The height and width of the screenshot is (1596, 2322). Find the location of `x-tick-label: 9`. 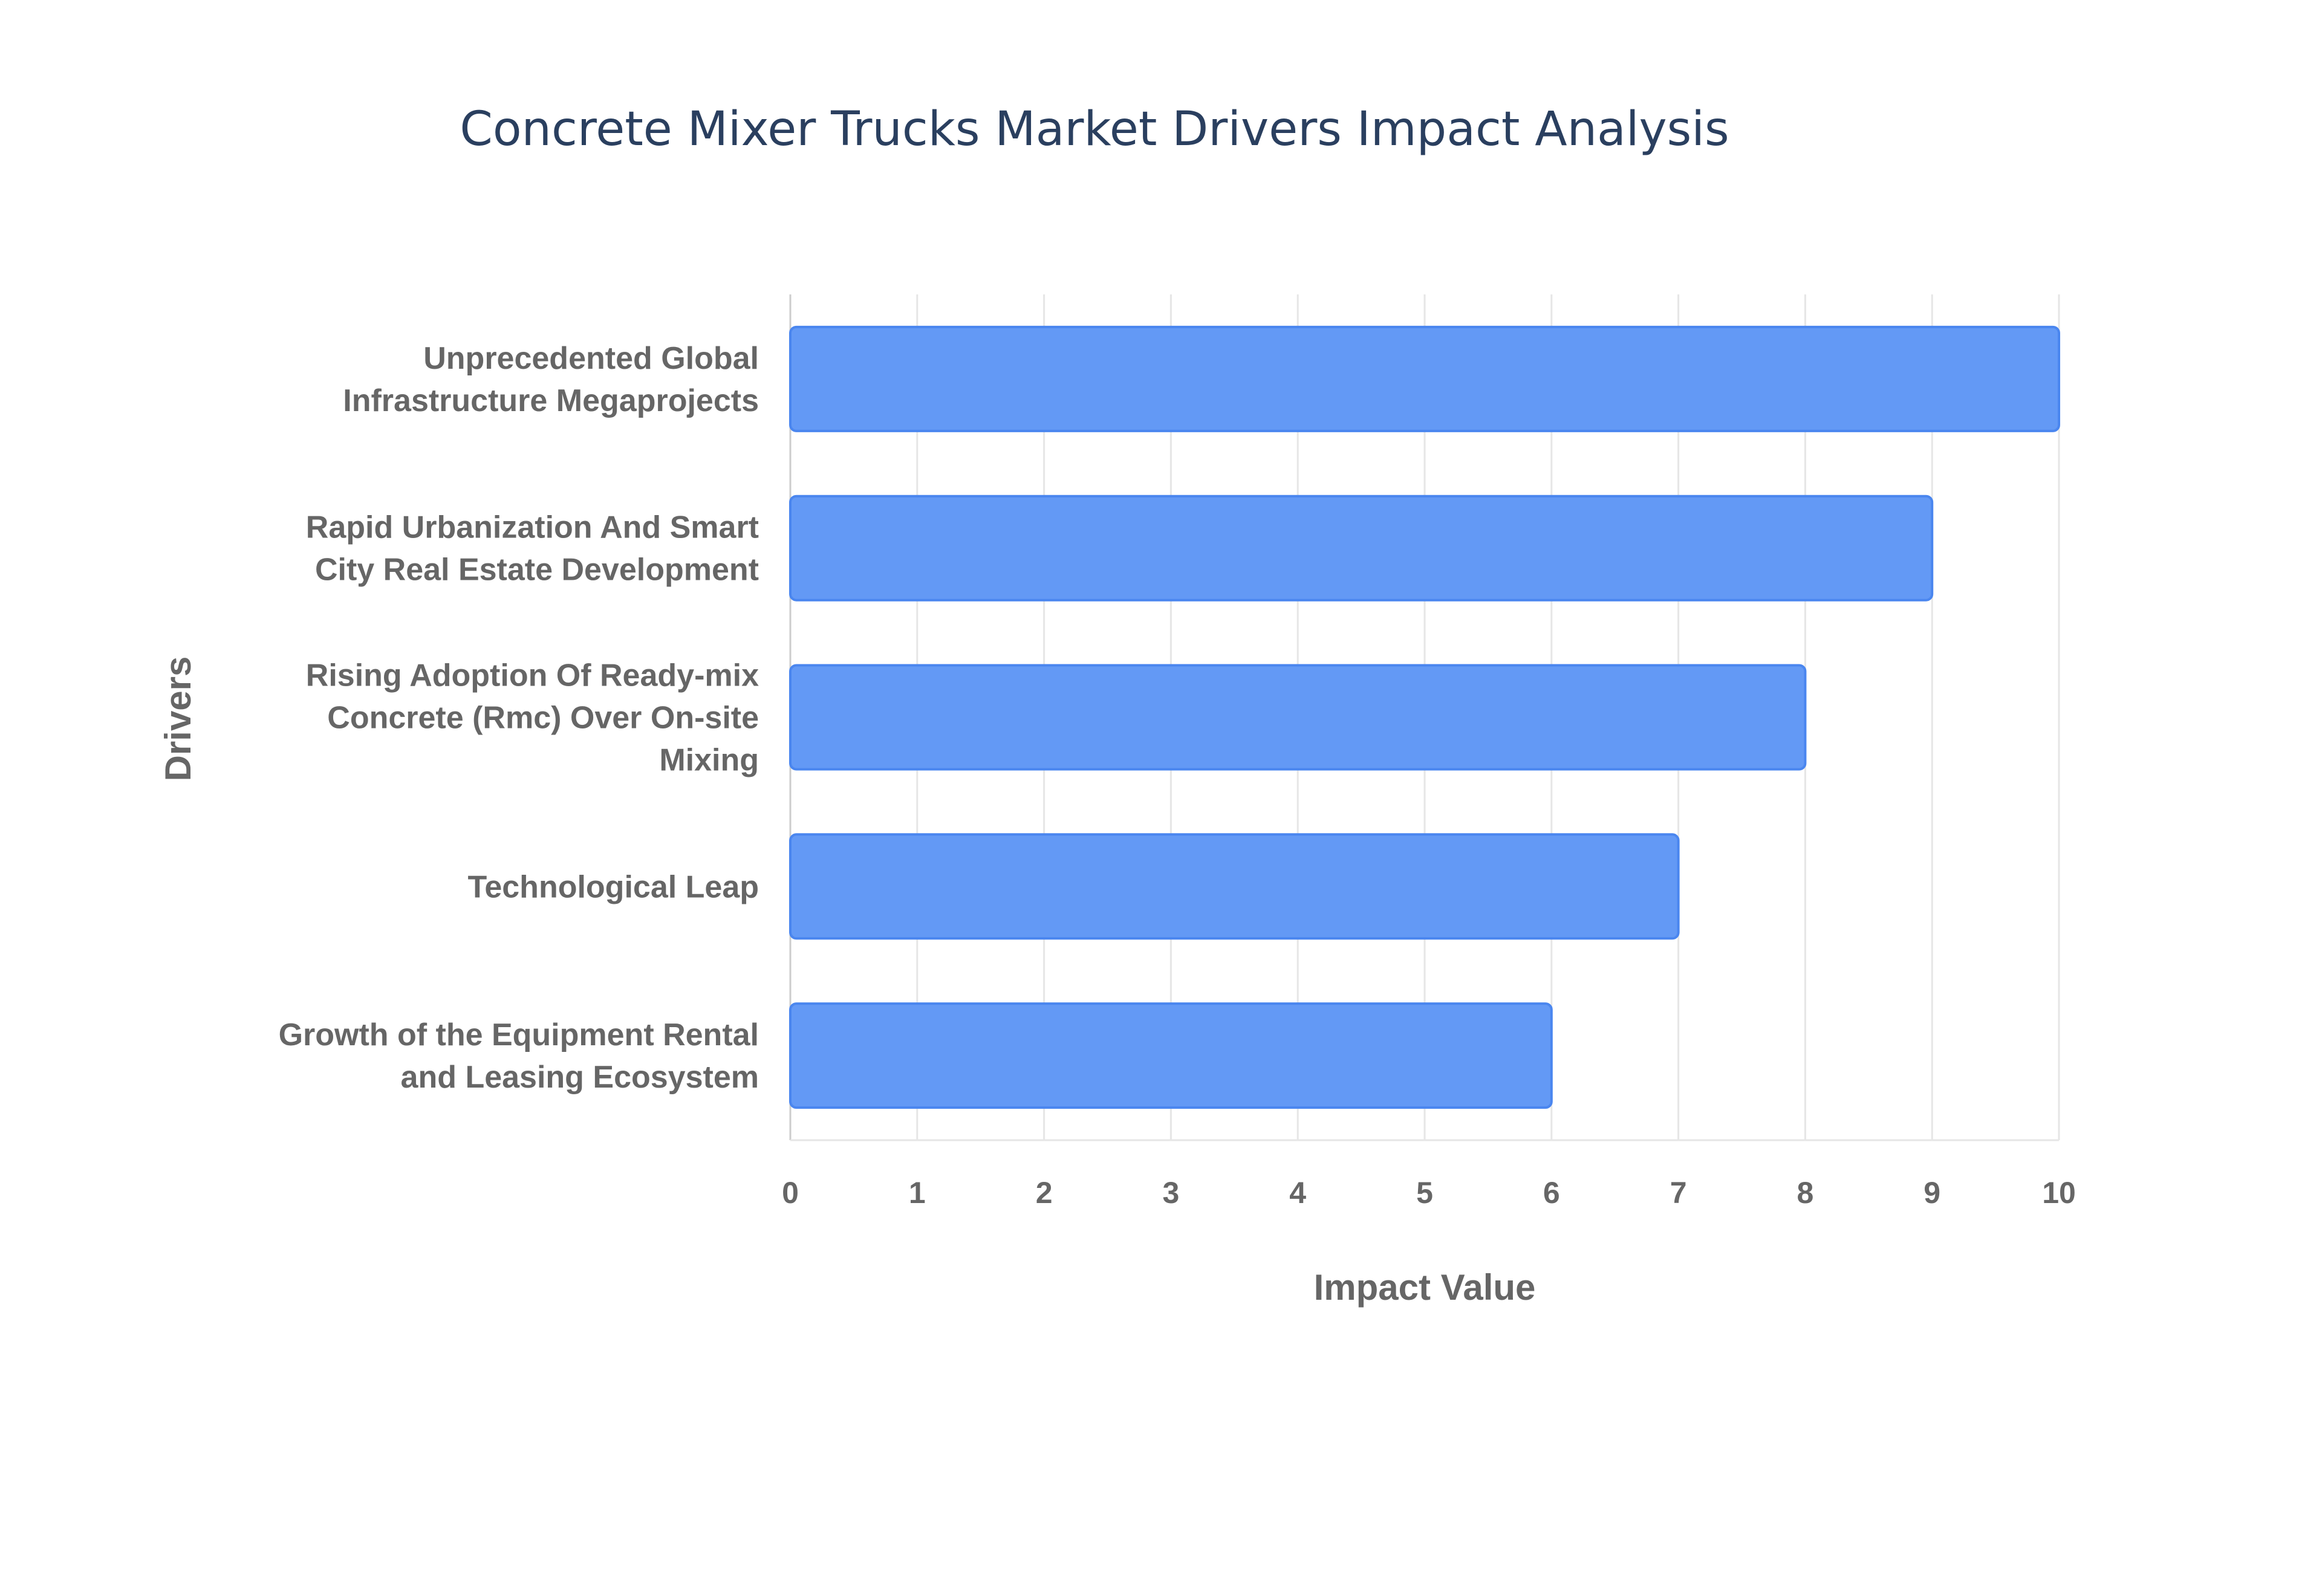

x-tick-label: 9 is located at coordinates (1932, 1193).